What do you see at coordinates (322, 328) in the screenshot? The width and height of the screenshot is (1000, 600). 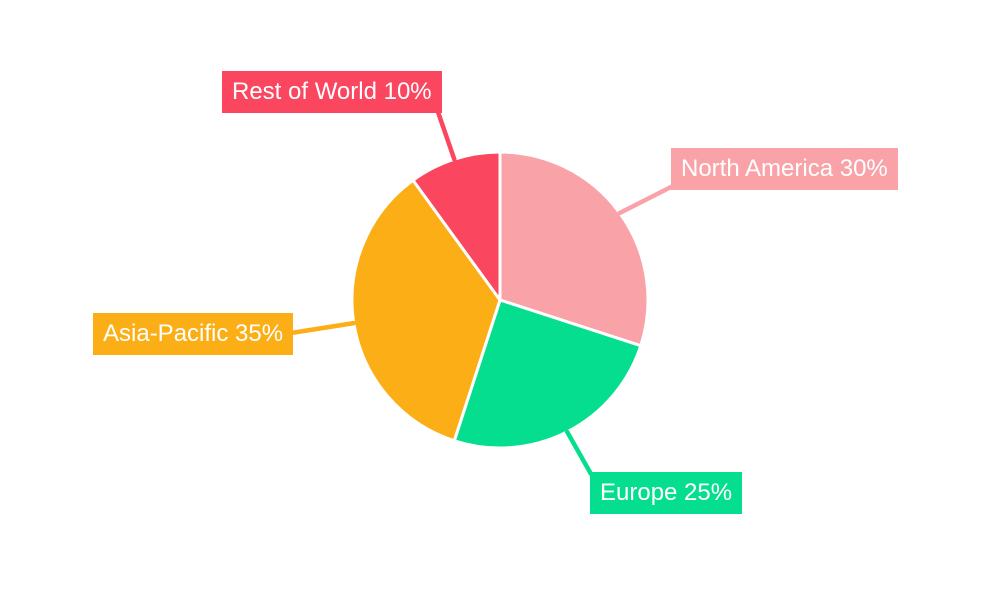 I see `leader-line-asia-pacific` at bounding box center [322, 328].